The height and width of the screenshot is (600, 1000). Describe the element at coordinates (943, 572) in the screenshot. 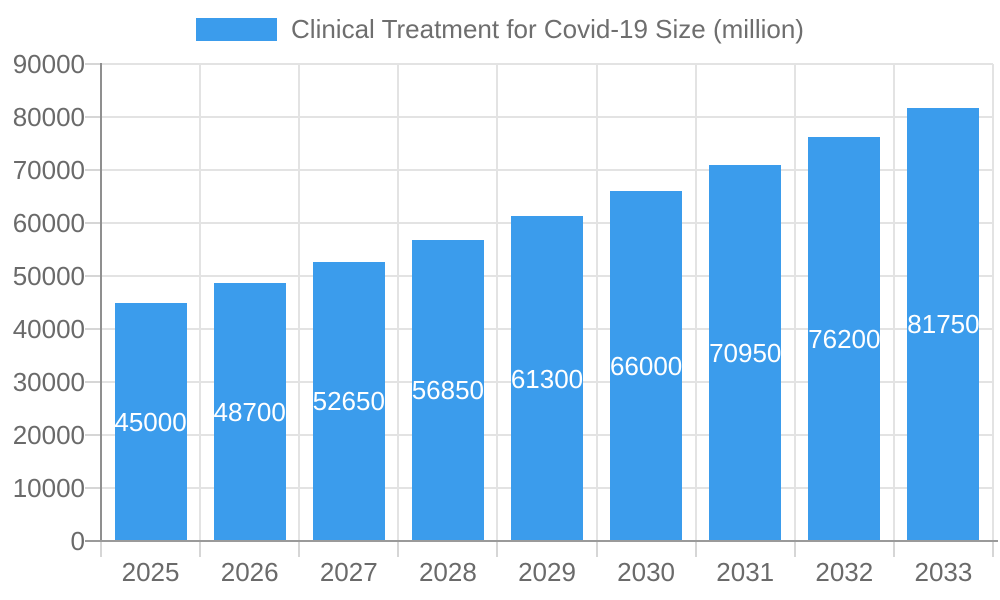

I see `x-axis-label: 2033` at that location.